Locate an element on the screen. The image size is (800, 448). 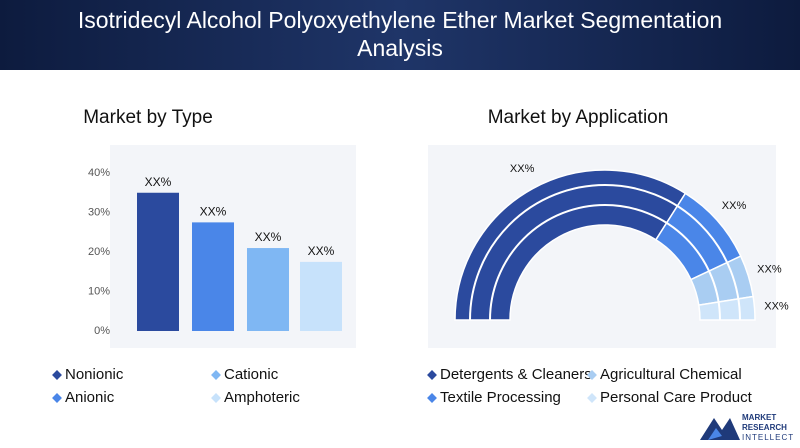
logo is located at coordinates (720, 429).